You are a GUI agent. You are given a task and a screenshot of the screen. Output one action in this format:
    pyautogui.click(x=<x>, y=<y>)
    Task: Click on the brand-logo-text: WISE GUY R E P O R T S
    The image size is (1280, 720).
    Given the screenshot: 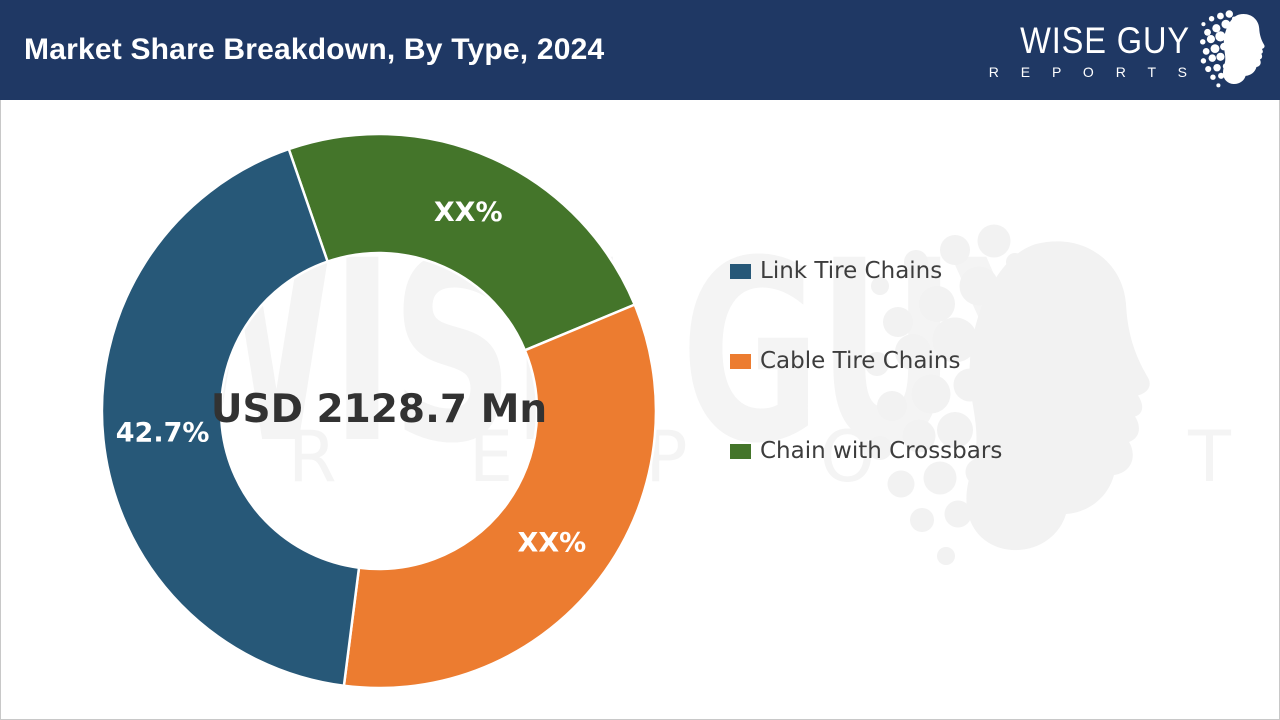 What is the action you would take?
    pyautogui.click(x=1092, y=50)
    